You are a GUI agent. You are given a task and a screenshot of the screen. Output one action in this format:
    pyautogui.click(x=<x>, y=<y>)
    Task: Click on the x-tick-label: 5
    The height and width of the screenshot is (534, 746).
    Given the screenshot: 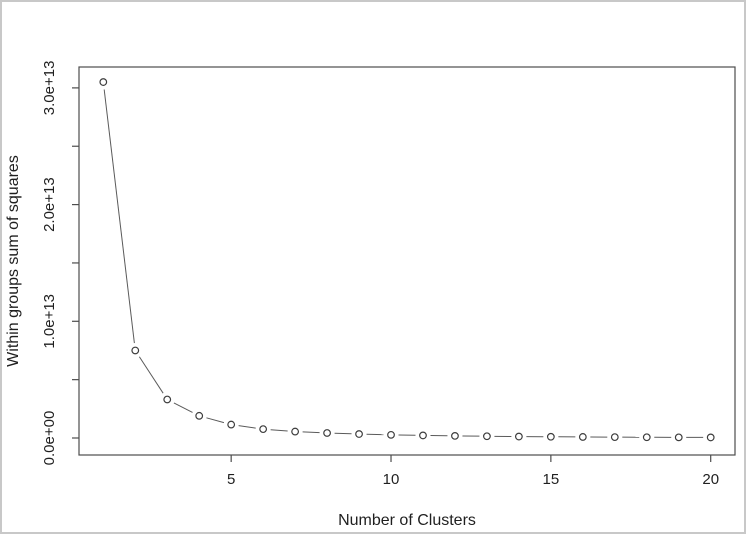 What is the action you would take?
    pyautogui.click(x=231, y=479)
    